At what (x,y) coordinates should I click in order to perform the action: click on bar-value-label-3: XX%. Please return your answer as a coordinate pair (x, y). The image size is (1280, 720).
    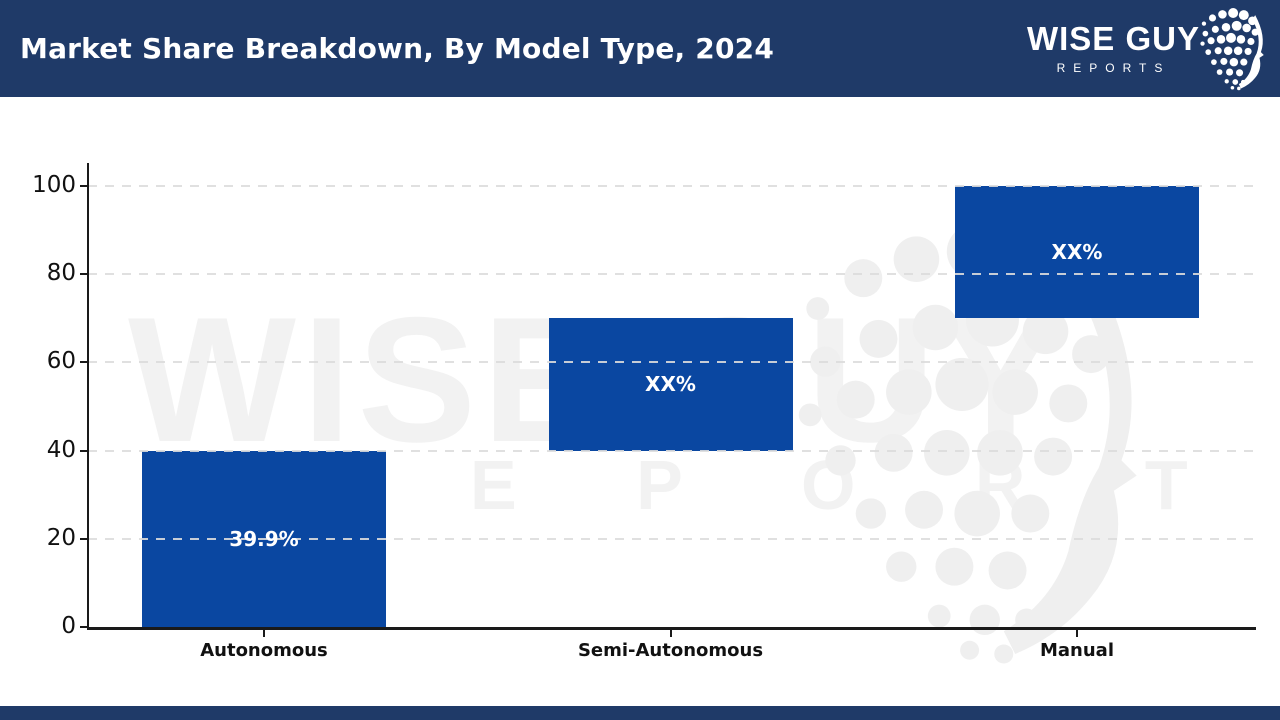
    Looking at the image, I should click on (1077, 252).